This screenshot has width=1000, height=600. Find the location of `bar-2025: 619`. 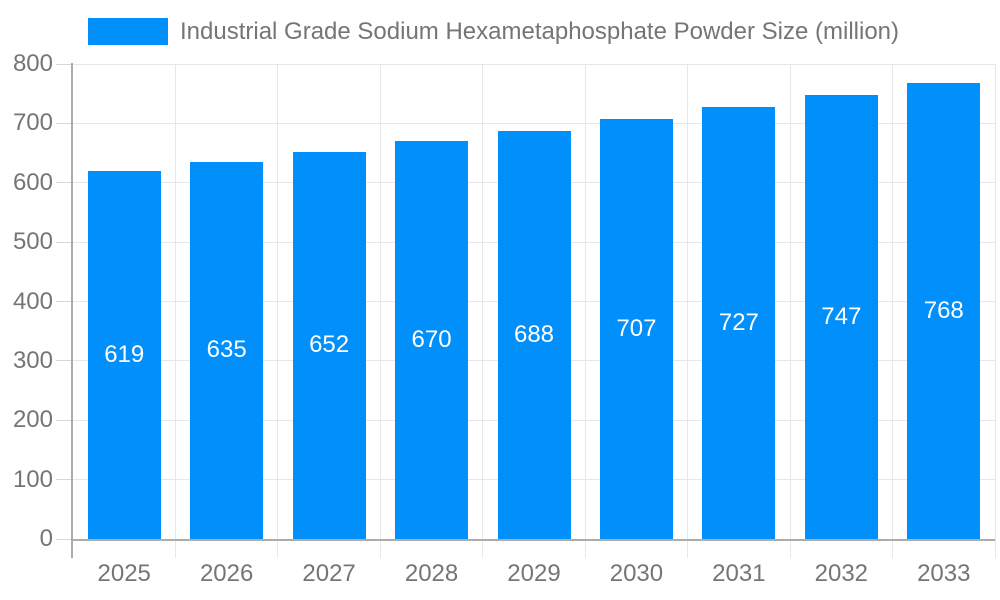

bar-2025: 619 is located at coordinates (124, 355).